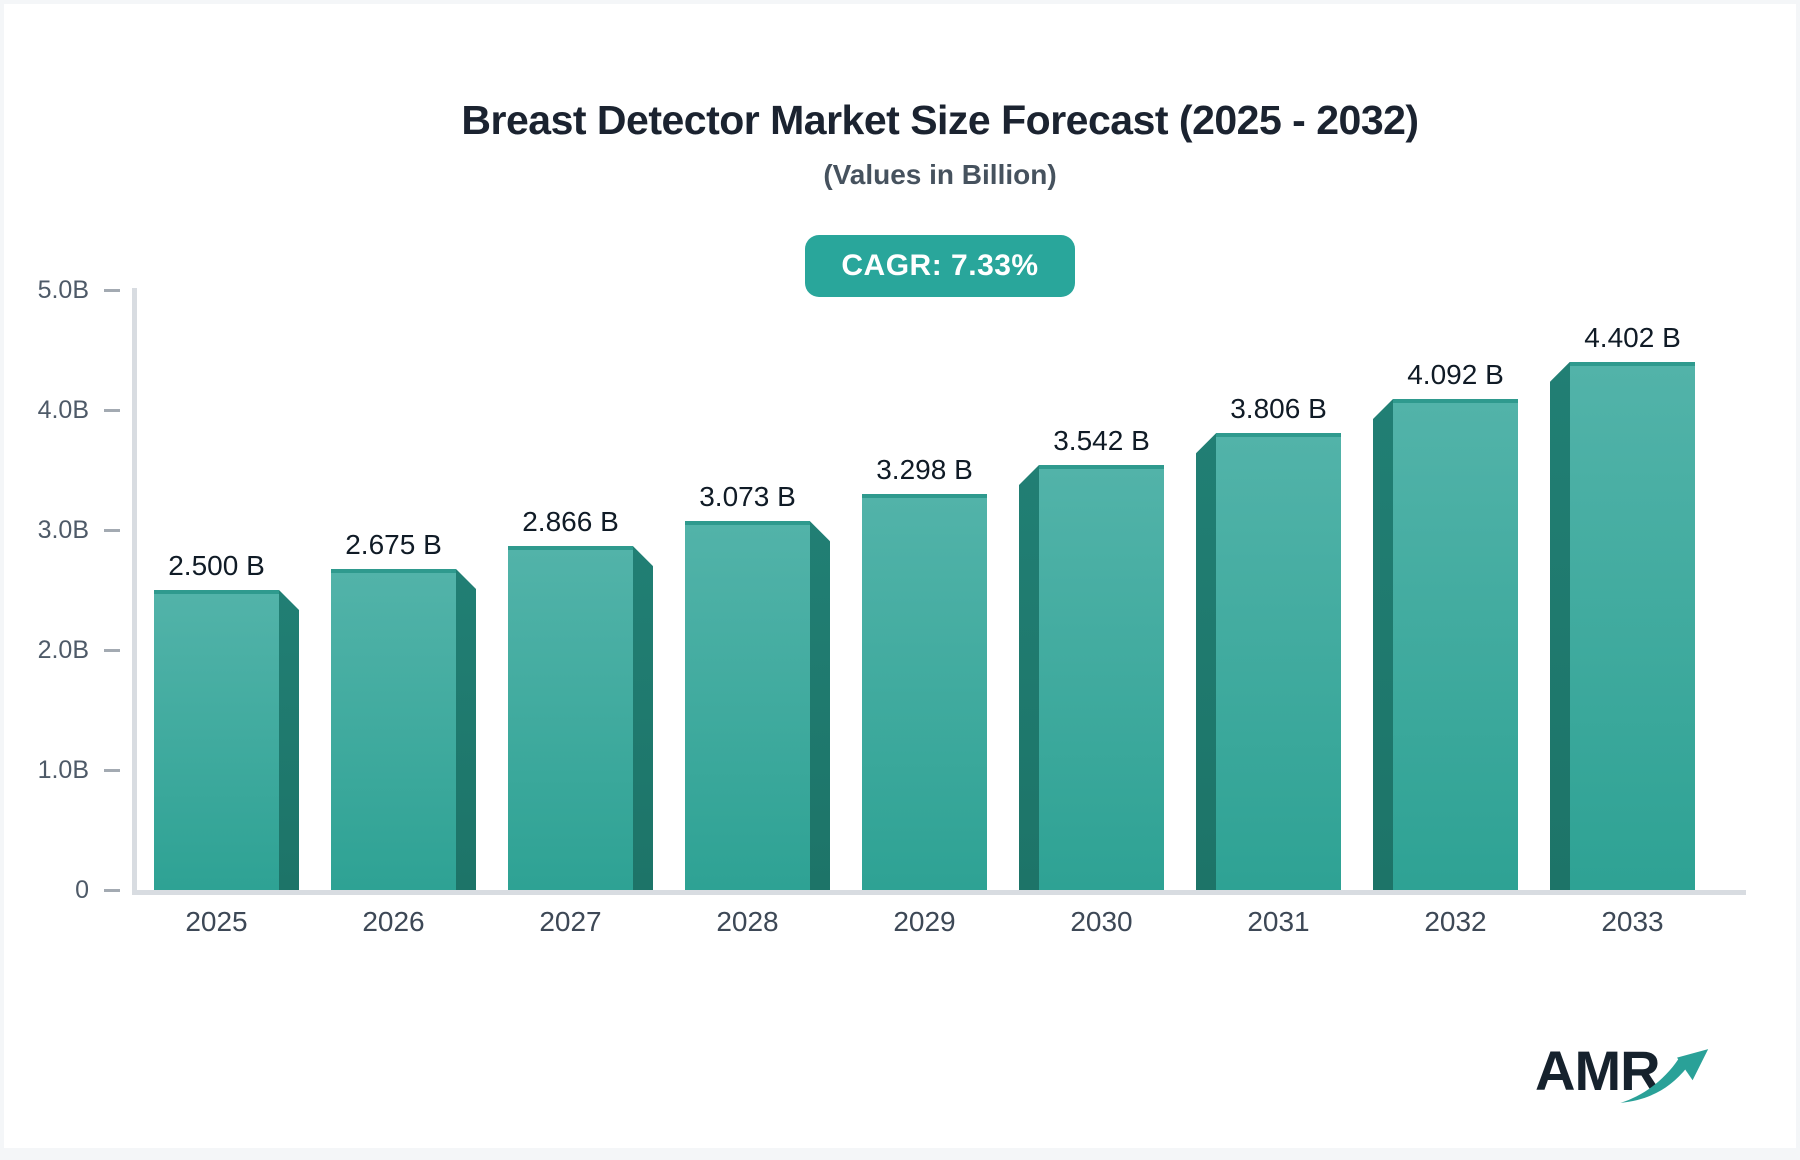 The image size is (1800, 1160). I want to click on growth-arrow-icon, so click(1664, 1076).